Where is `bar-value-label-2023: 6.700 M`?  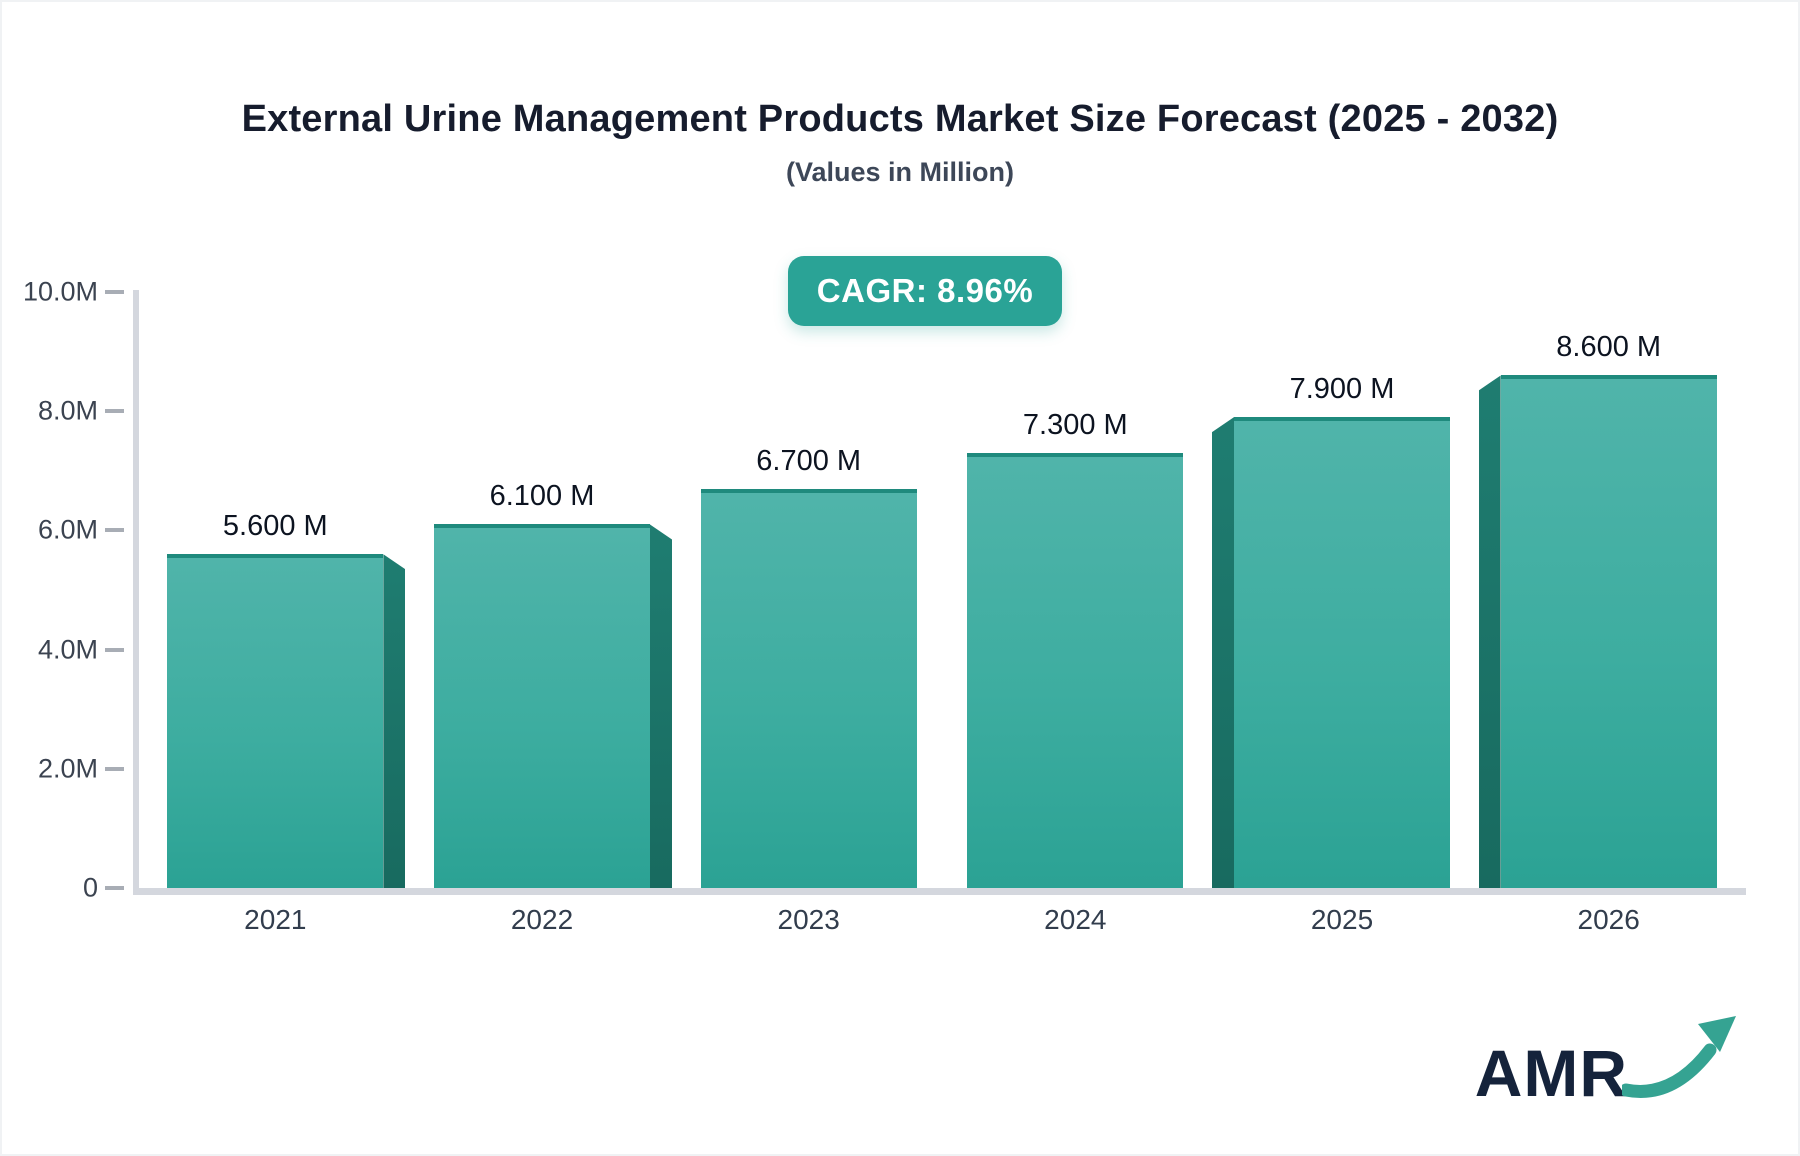
bar-value-label-2023: 6.700 M is located at coordinates (809, 460).